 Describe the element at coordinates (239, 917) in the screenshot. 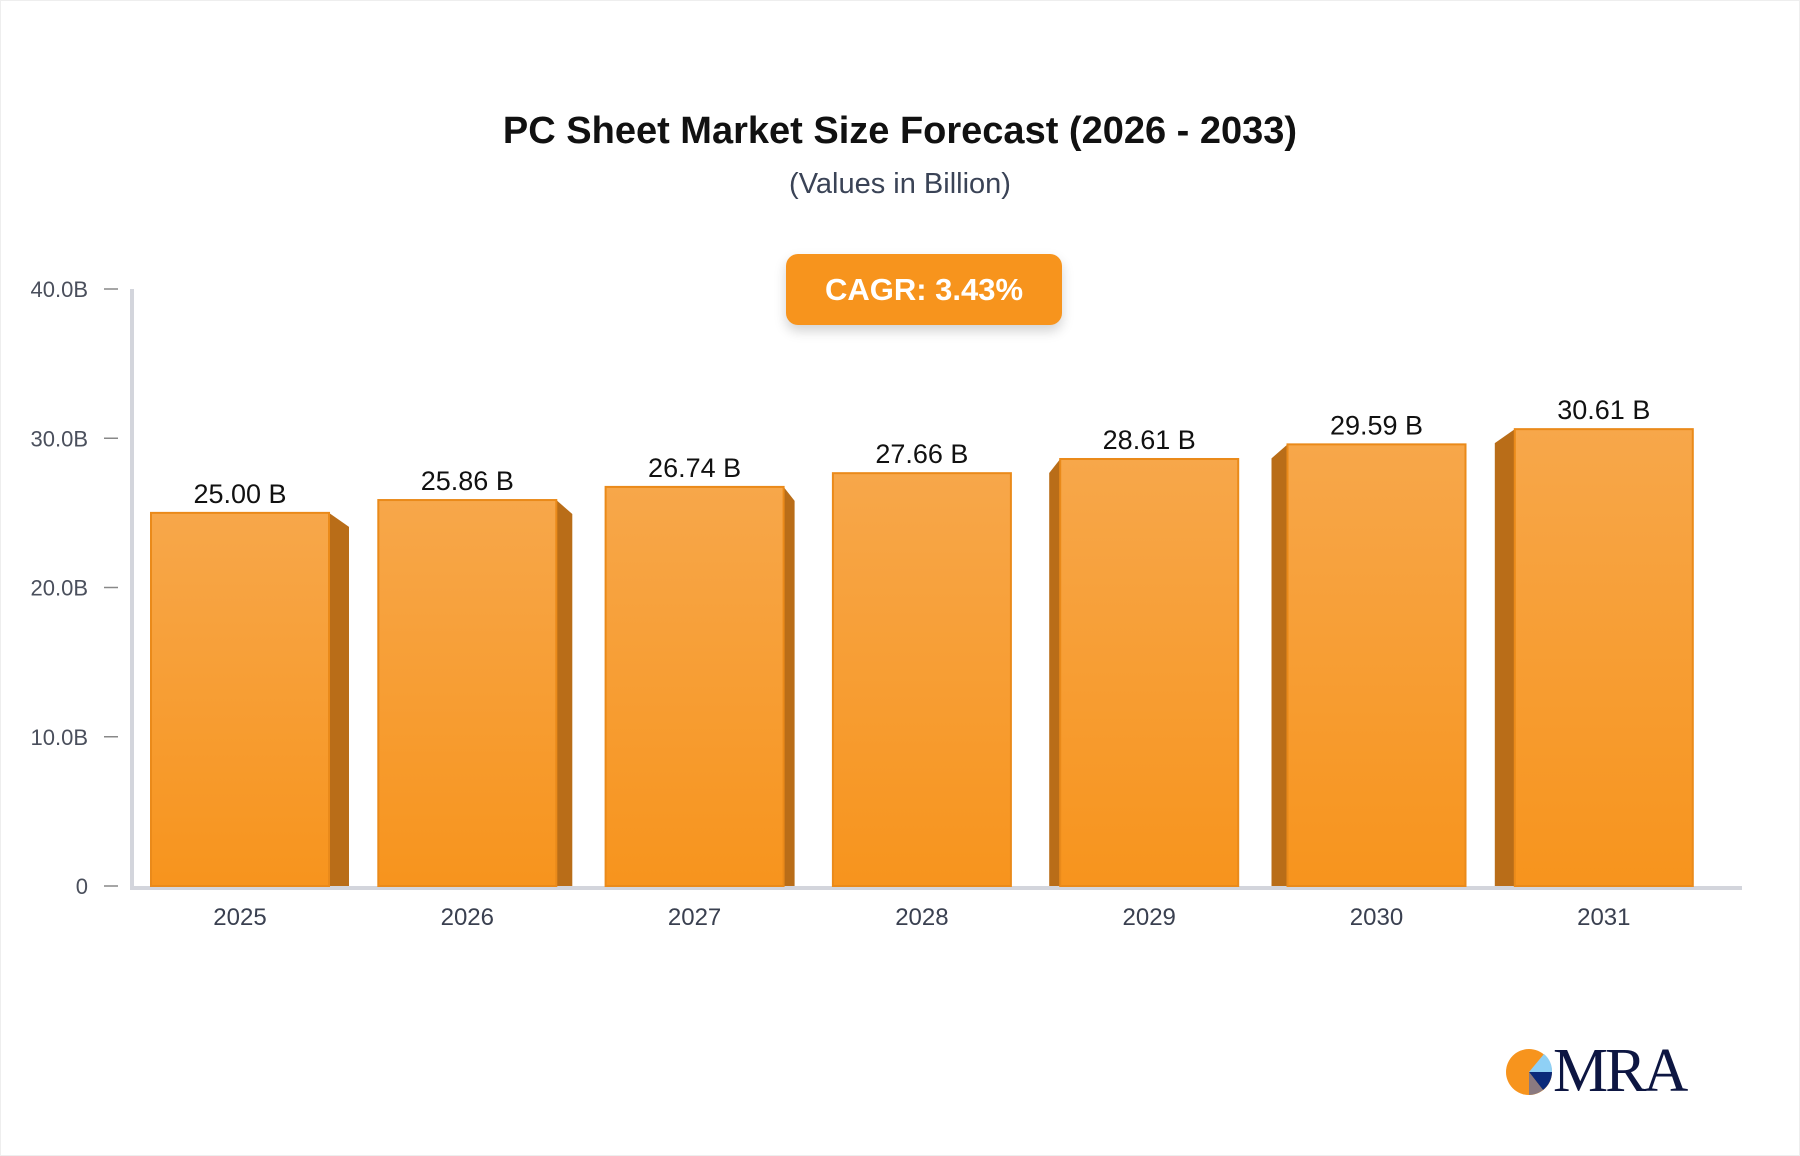

I see `x-tick-label: 2025` at that location.